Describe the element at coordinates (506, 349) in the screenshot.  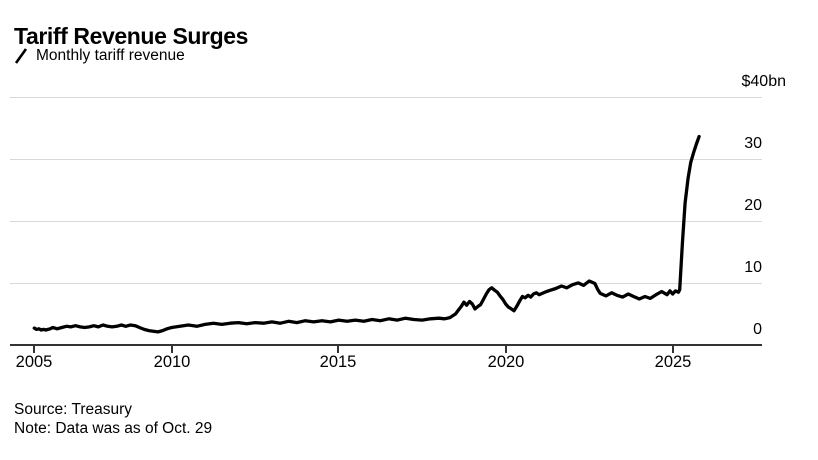
I see `x-tick-2020` at that location.